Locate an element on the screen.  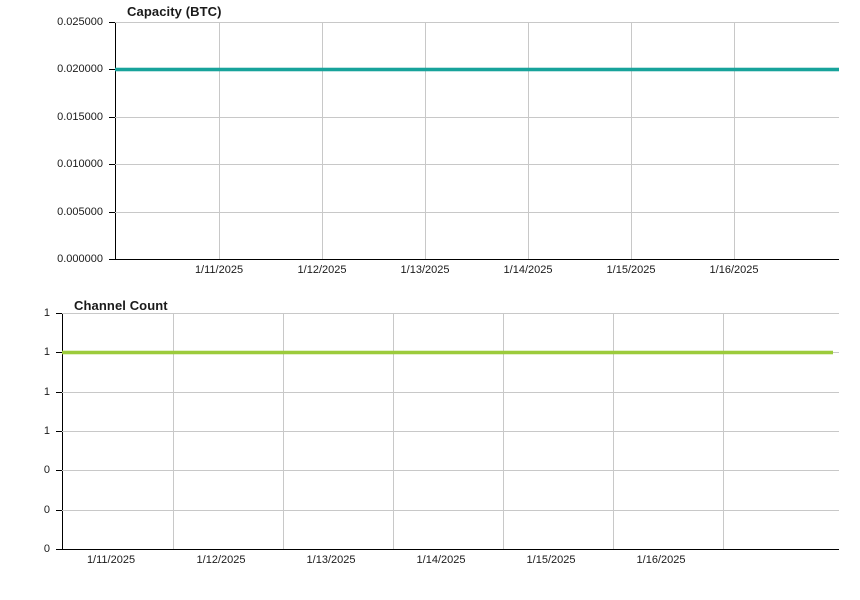
capacity-chart-title: Capacity (BTC) is located at coordinates (174, 11).